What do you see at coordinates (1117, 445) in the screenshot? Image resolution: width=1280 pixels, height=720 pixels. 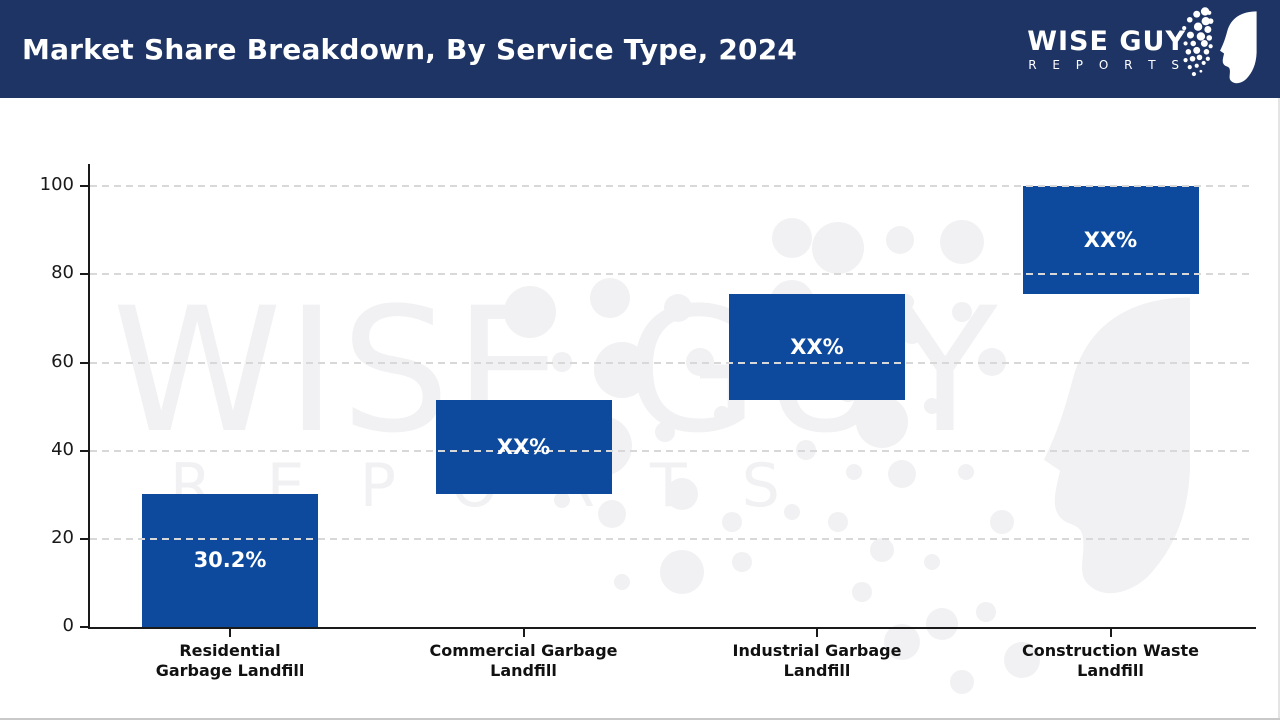 I see `watermark-face-icon` at bounding box center [1117, 445].